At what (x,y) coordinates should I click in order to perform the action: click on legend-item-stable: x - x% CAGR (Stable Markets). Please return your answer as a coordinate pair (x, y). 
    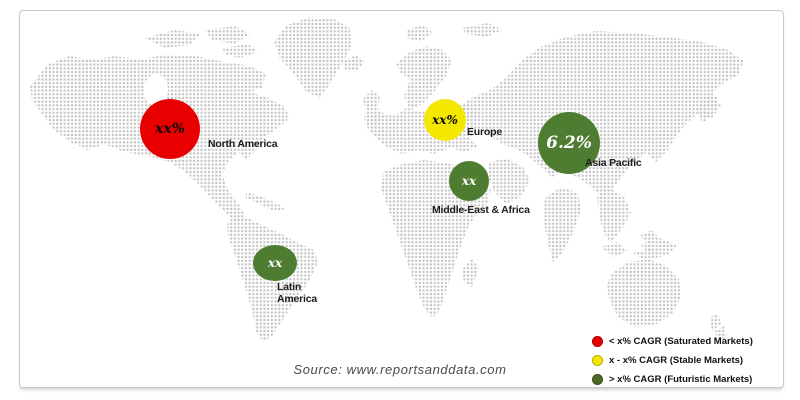
    Looking at the image, I should click on (672, 360).